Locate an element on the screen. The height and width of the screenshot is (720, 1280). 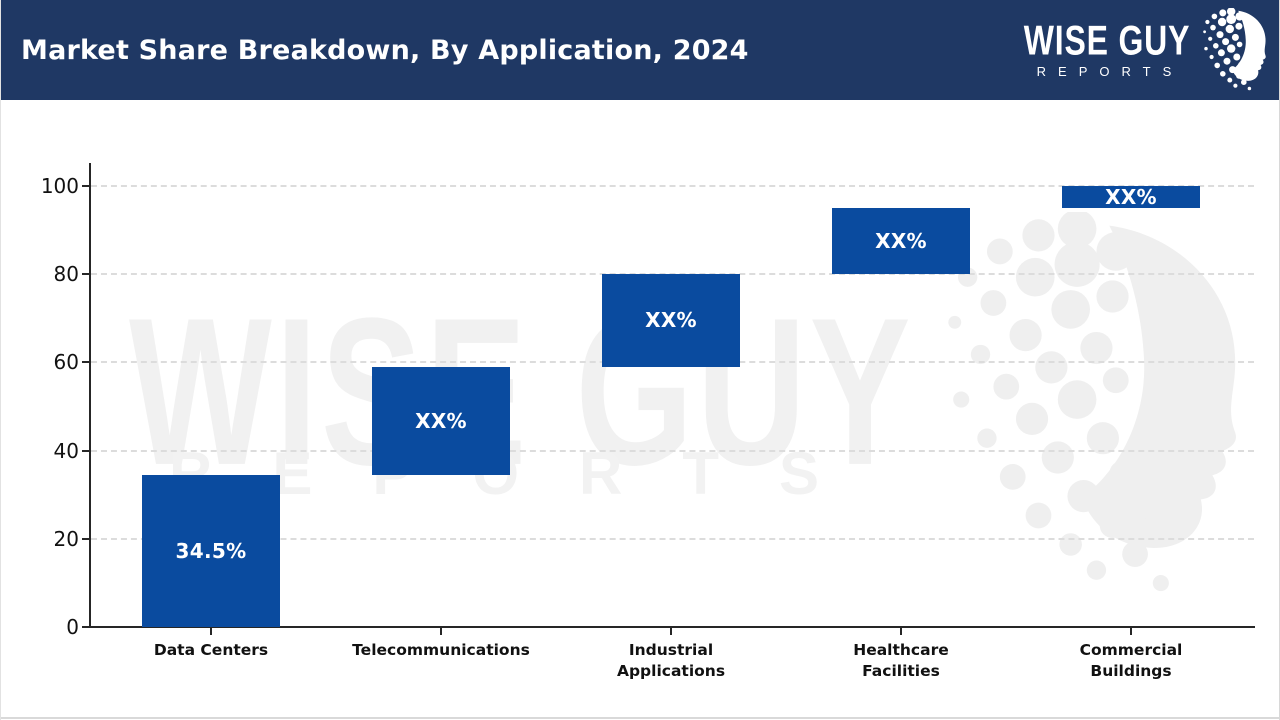
y-tick-label-100: 100 is located at coordinates (59, 186).